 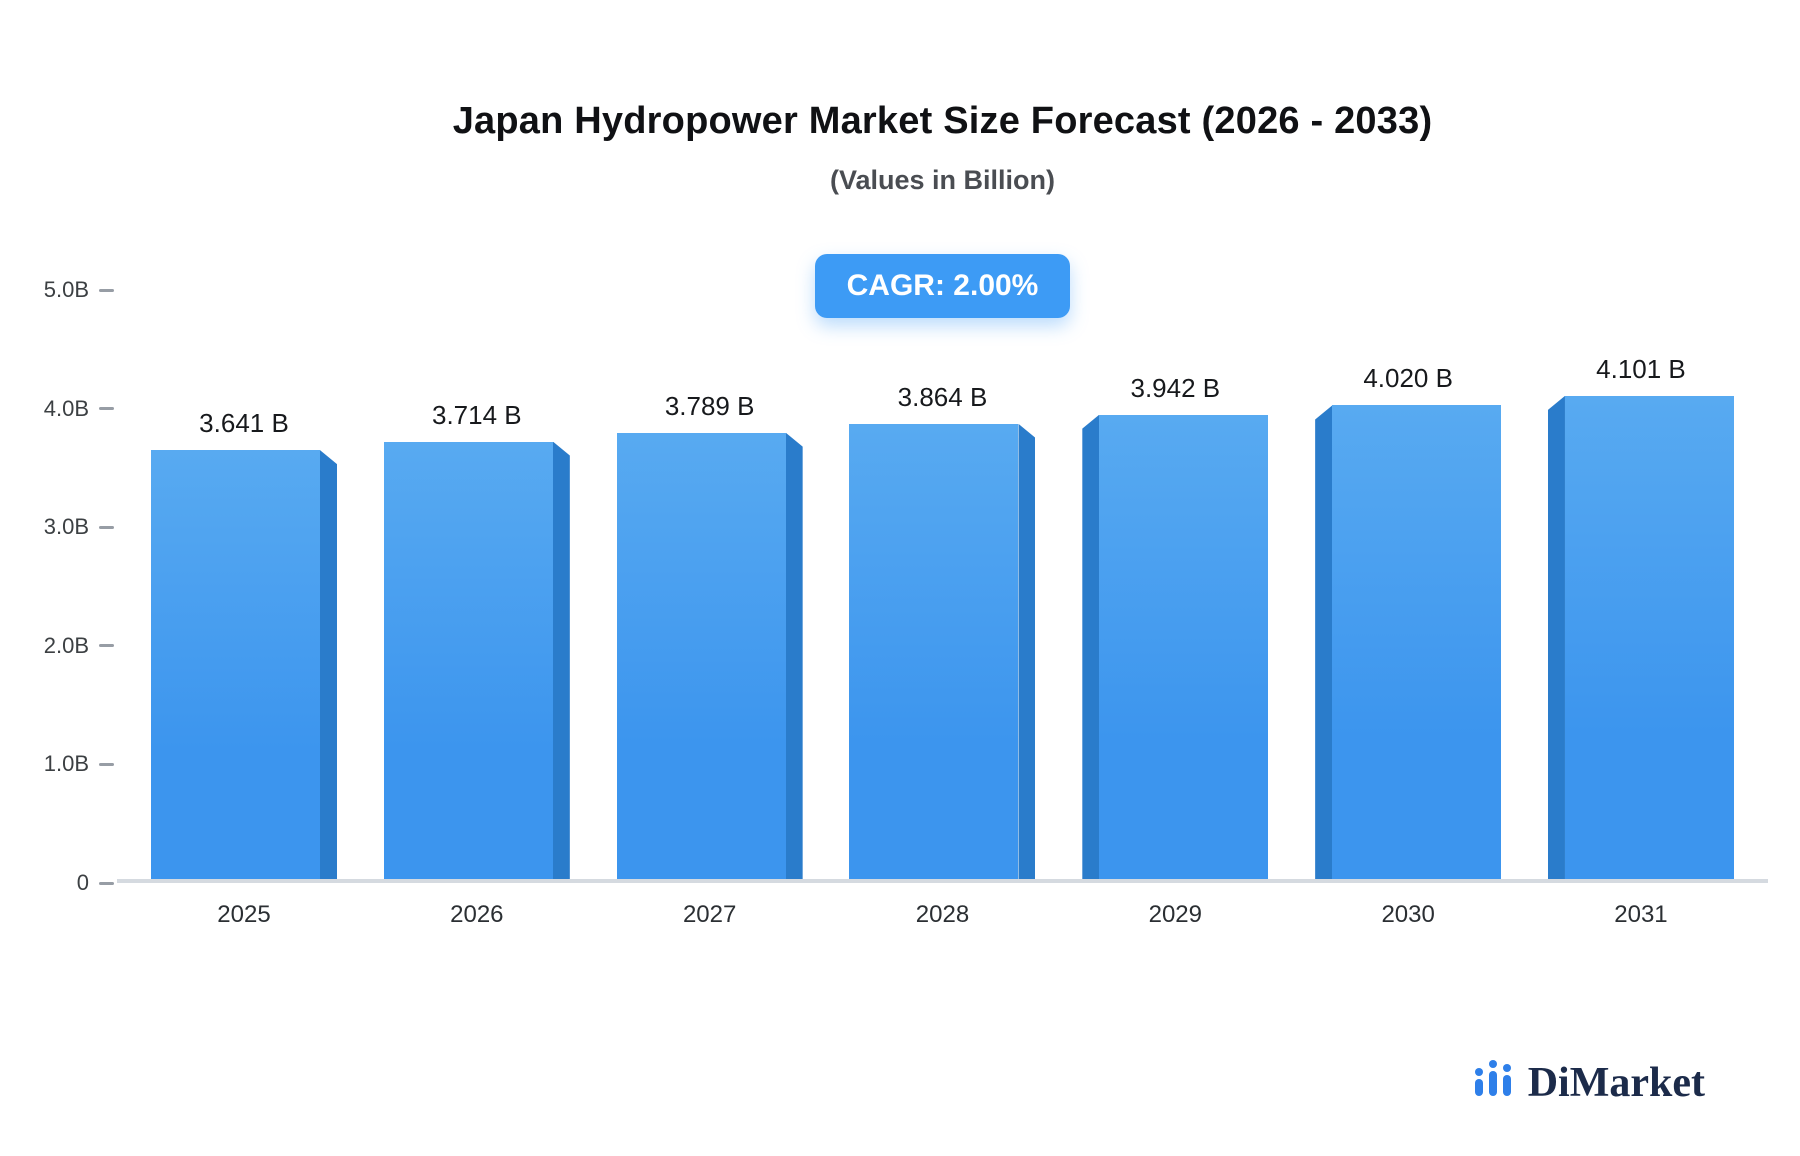 I want to click on dimarket-logo: DiMarket, so click(x=1588, y=1079).